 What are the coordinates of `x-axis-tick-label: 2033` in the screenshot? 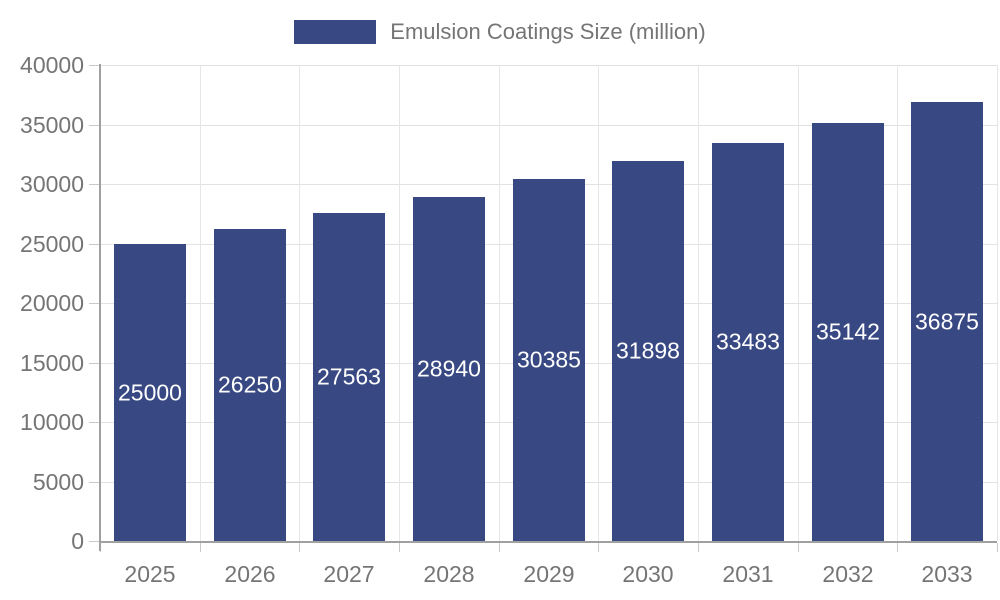 It's located at (947, 574).